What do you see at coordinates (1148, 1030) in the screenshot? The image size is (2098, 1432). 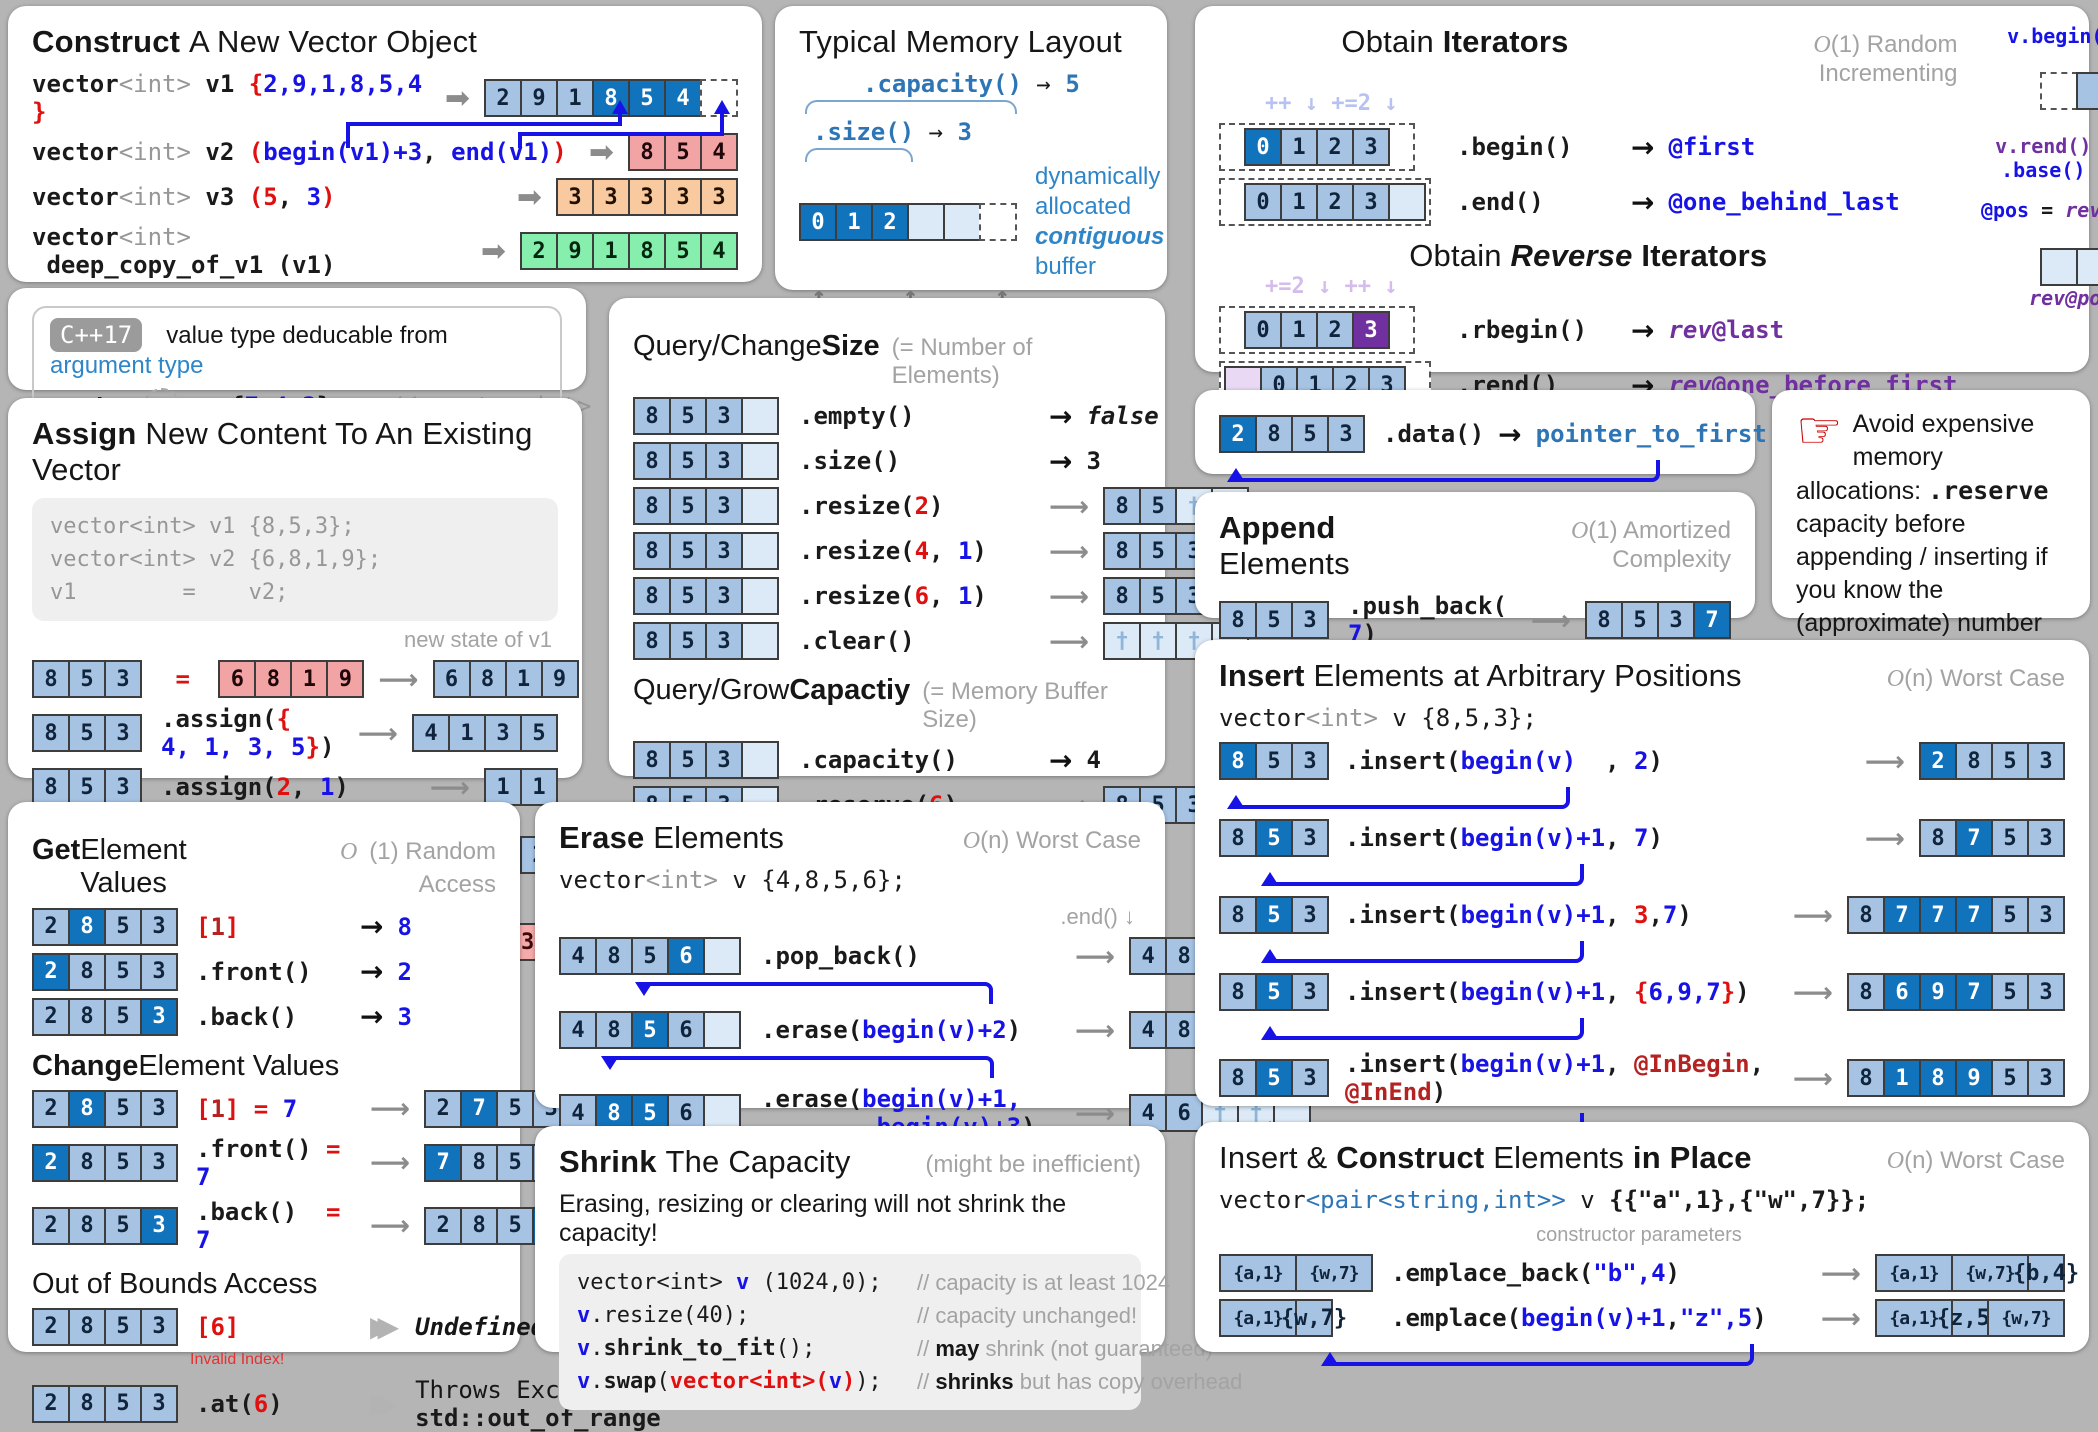 I see `vector-cell: 4` at bounding box center [1148, 1030].